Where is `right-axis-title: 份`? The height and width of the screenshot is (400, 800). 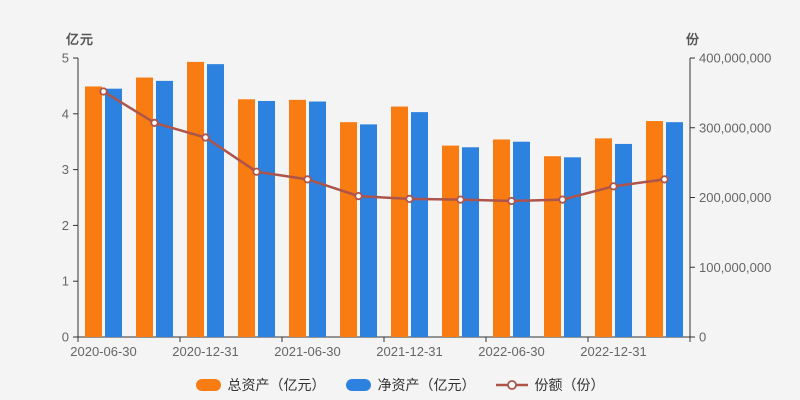
right-axis-title: 份 is located at coordinates (692, 39).